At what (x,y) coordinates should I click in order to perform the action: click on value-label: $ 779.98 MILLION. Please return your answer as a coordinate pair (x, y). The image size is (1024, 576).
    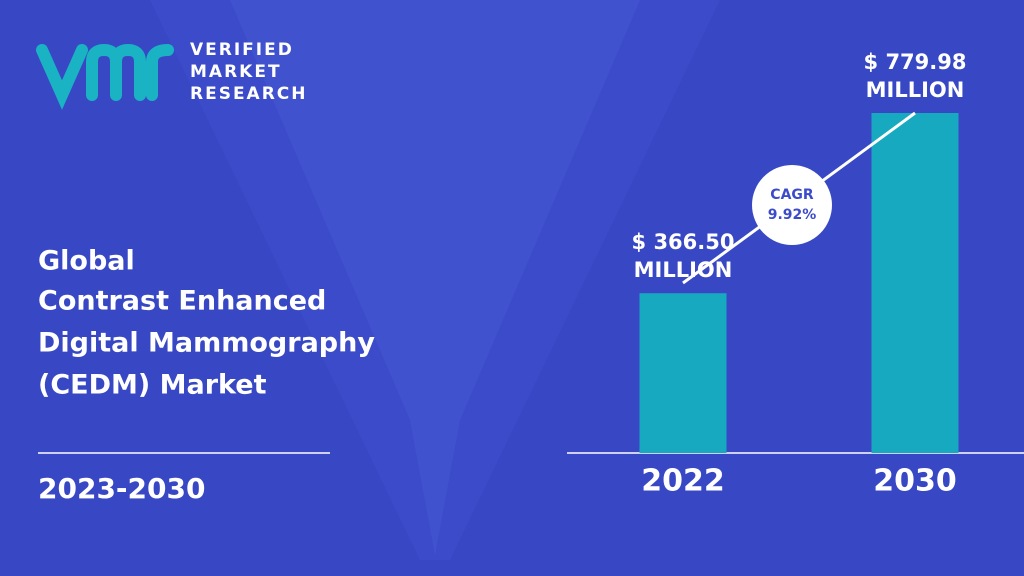
    Looking at the image, I should click on (915, 76).